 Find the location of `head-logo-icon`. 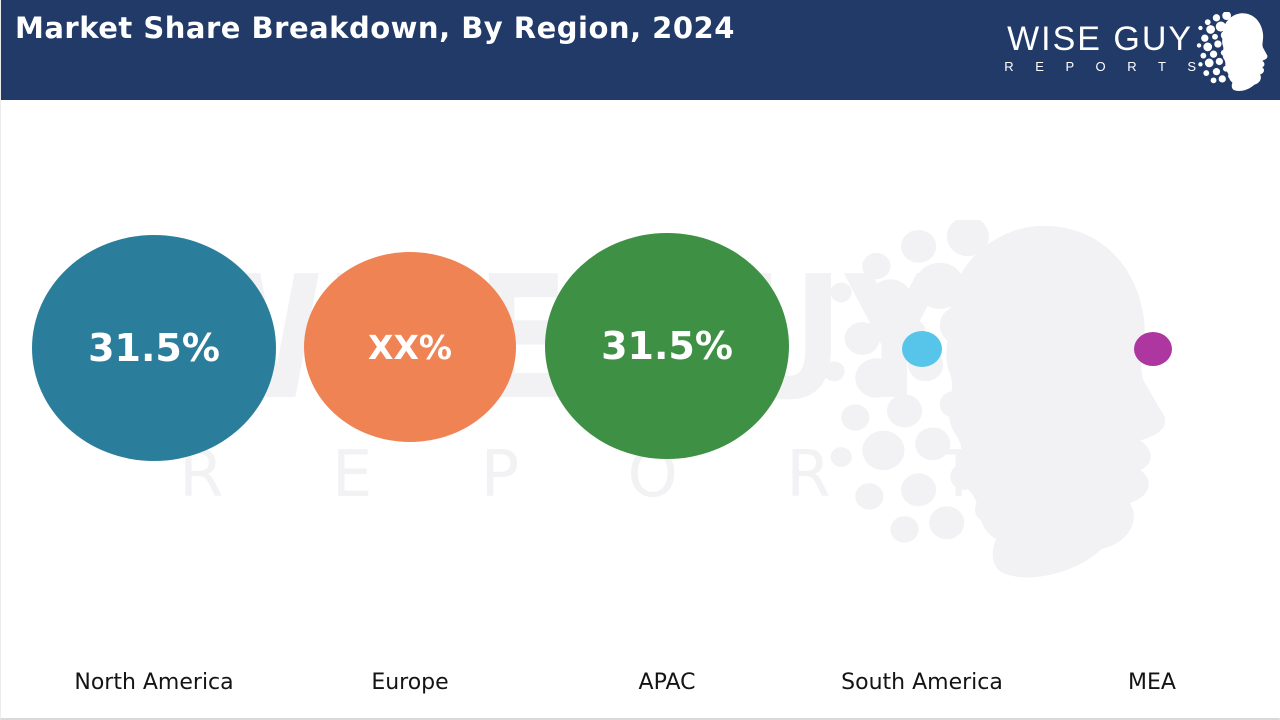

head-logo-icon is located at coordinates (1232, 51).